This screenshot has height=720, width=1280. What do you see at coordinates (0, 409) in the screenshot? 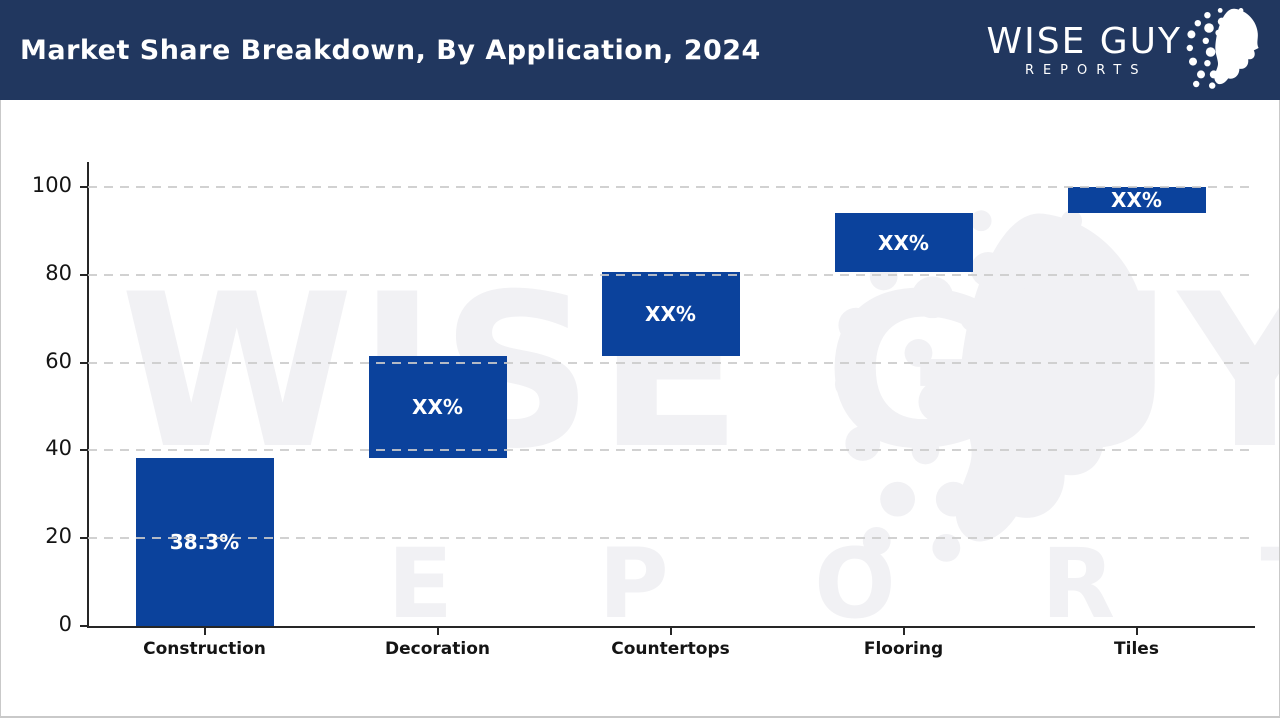
I see `page-border-left` at bounding box center [0, 409].